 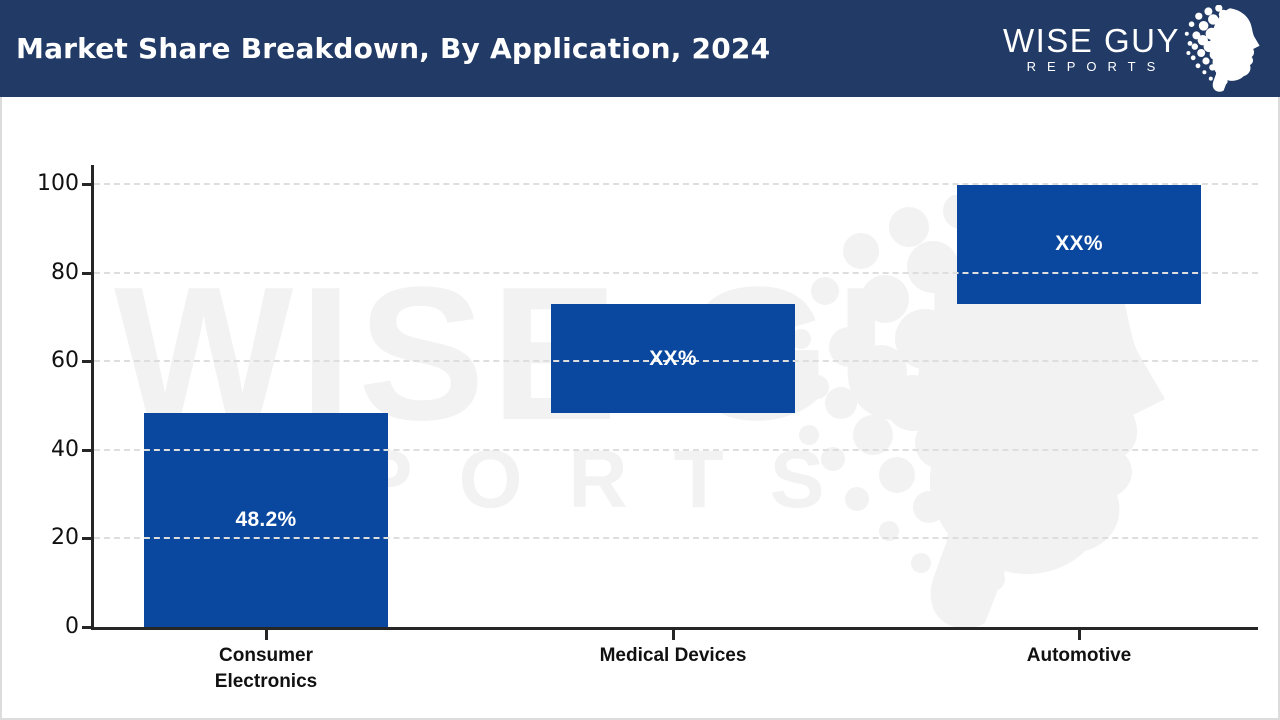 What do you see at coordinates (58, 183) in the screenshot?
I see `y-axis-tick-label: 100` at bounding box center [58, 183].